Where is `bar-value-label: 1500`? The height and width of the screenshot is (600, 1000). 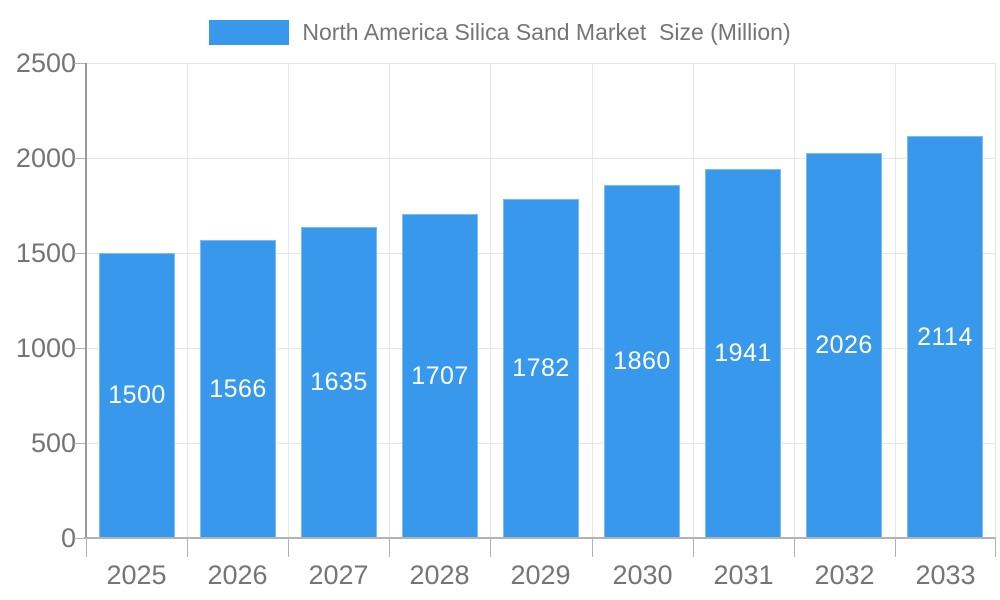 bar-value-label: 1500 is located at coordinates (137, 395).